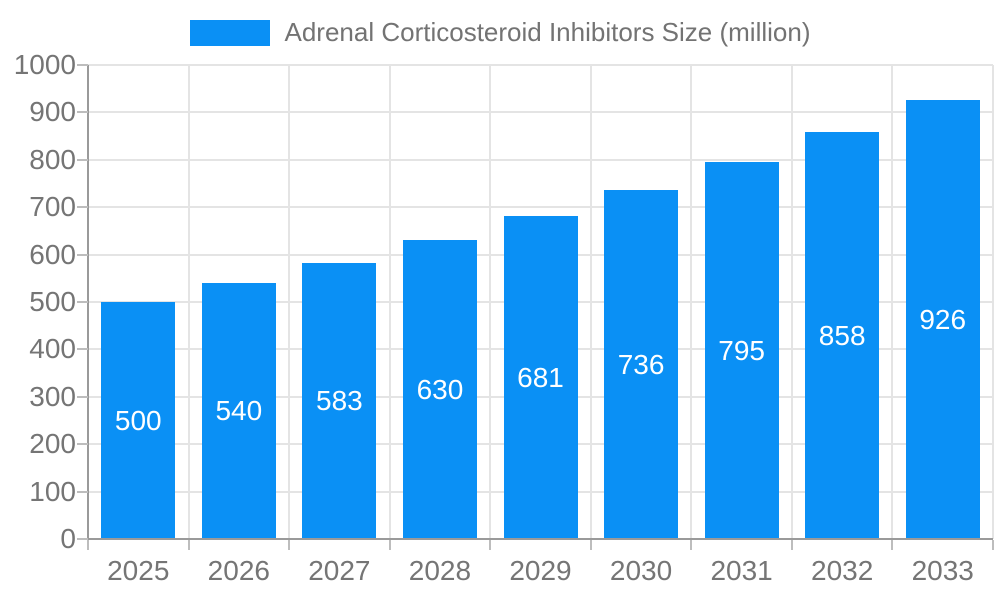 The image size is (1000, 600). I want to click on bar-value-label: 681, so click(540, 377).